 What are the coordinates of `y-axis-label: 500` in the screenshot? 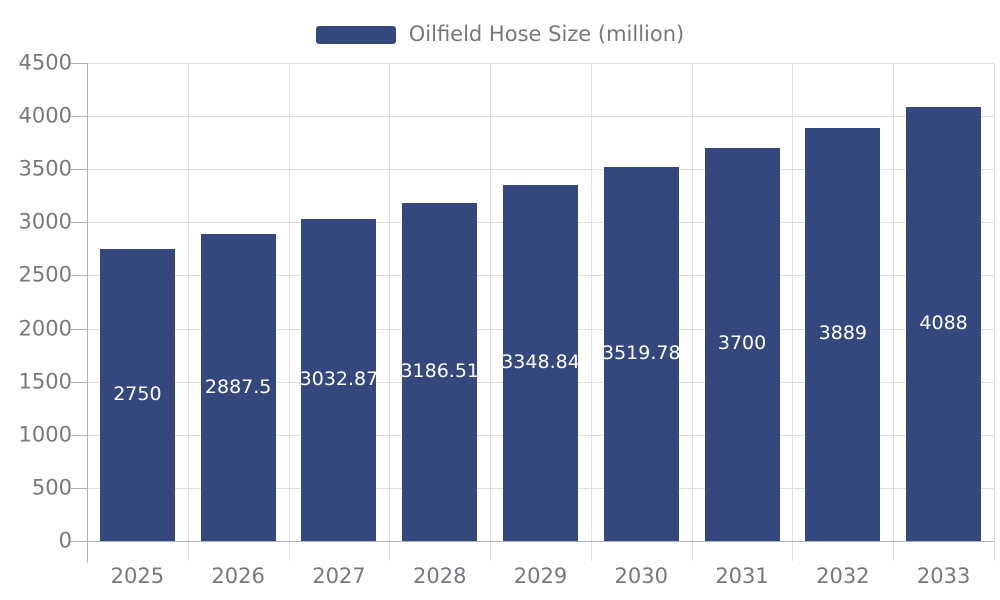 It's located at (51, 487).